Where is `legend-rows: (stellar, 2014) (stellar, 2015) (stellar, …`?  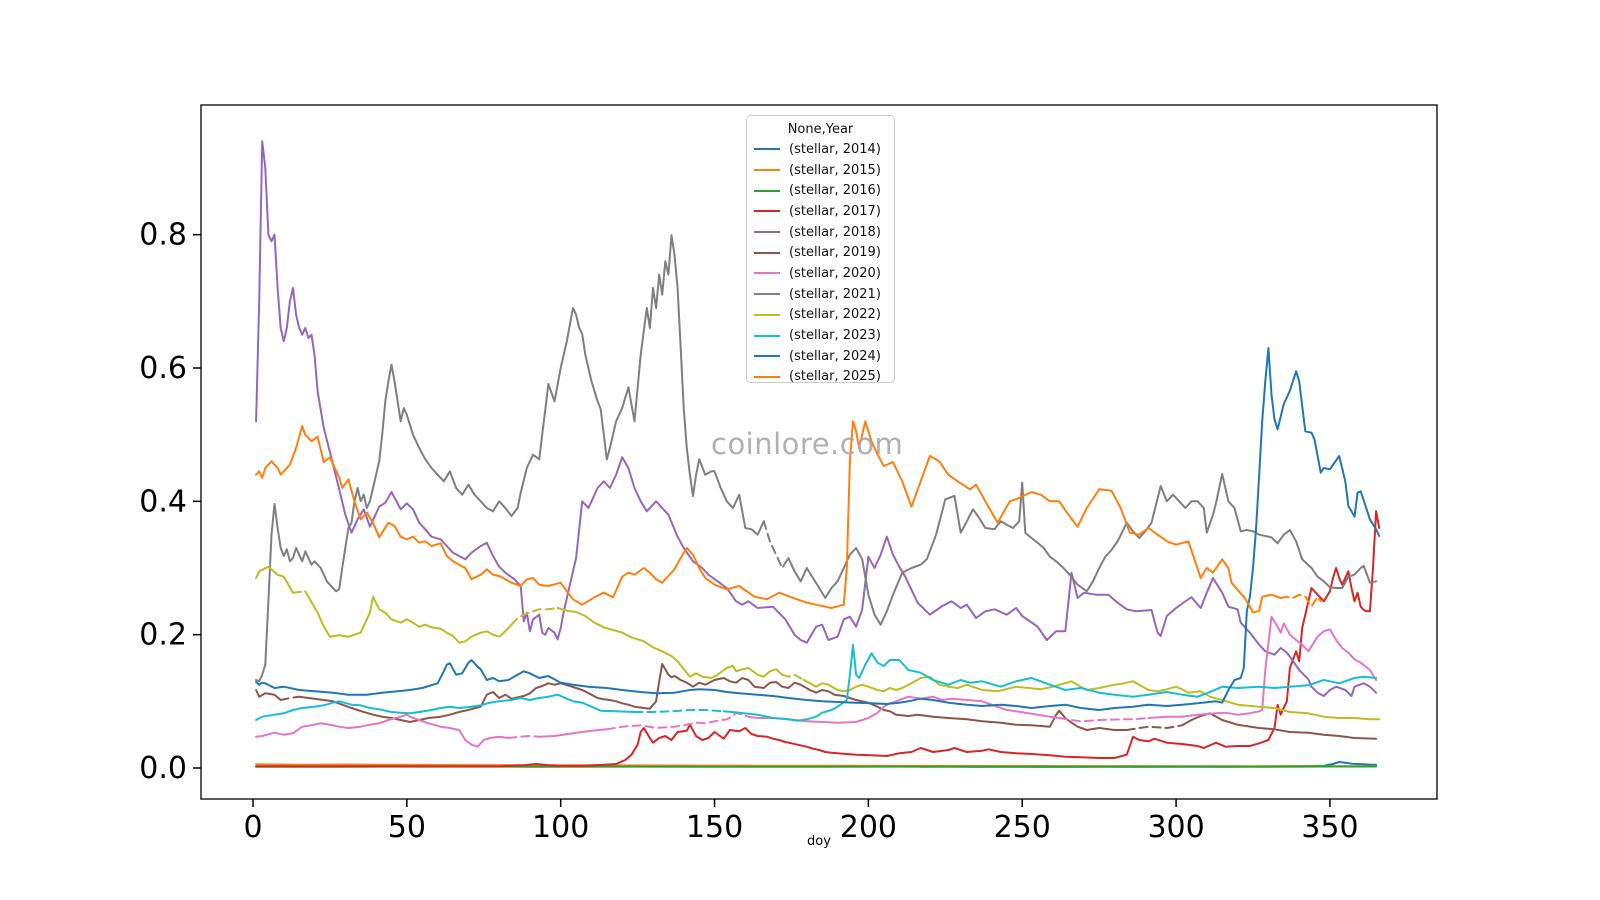 legend-rows: (stellar, 2014) (stellar, 2015) (stellar, … is located at coordinates (820, 263).